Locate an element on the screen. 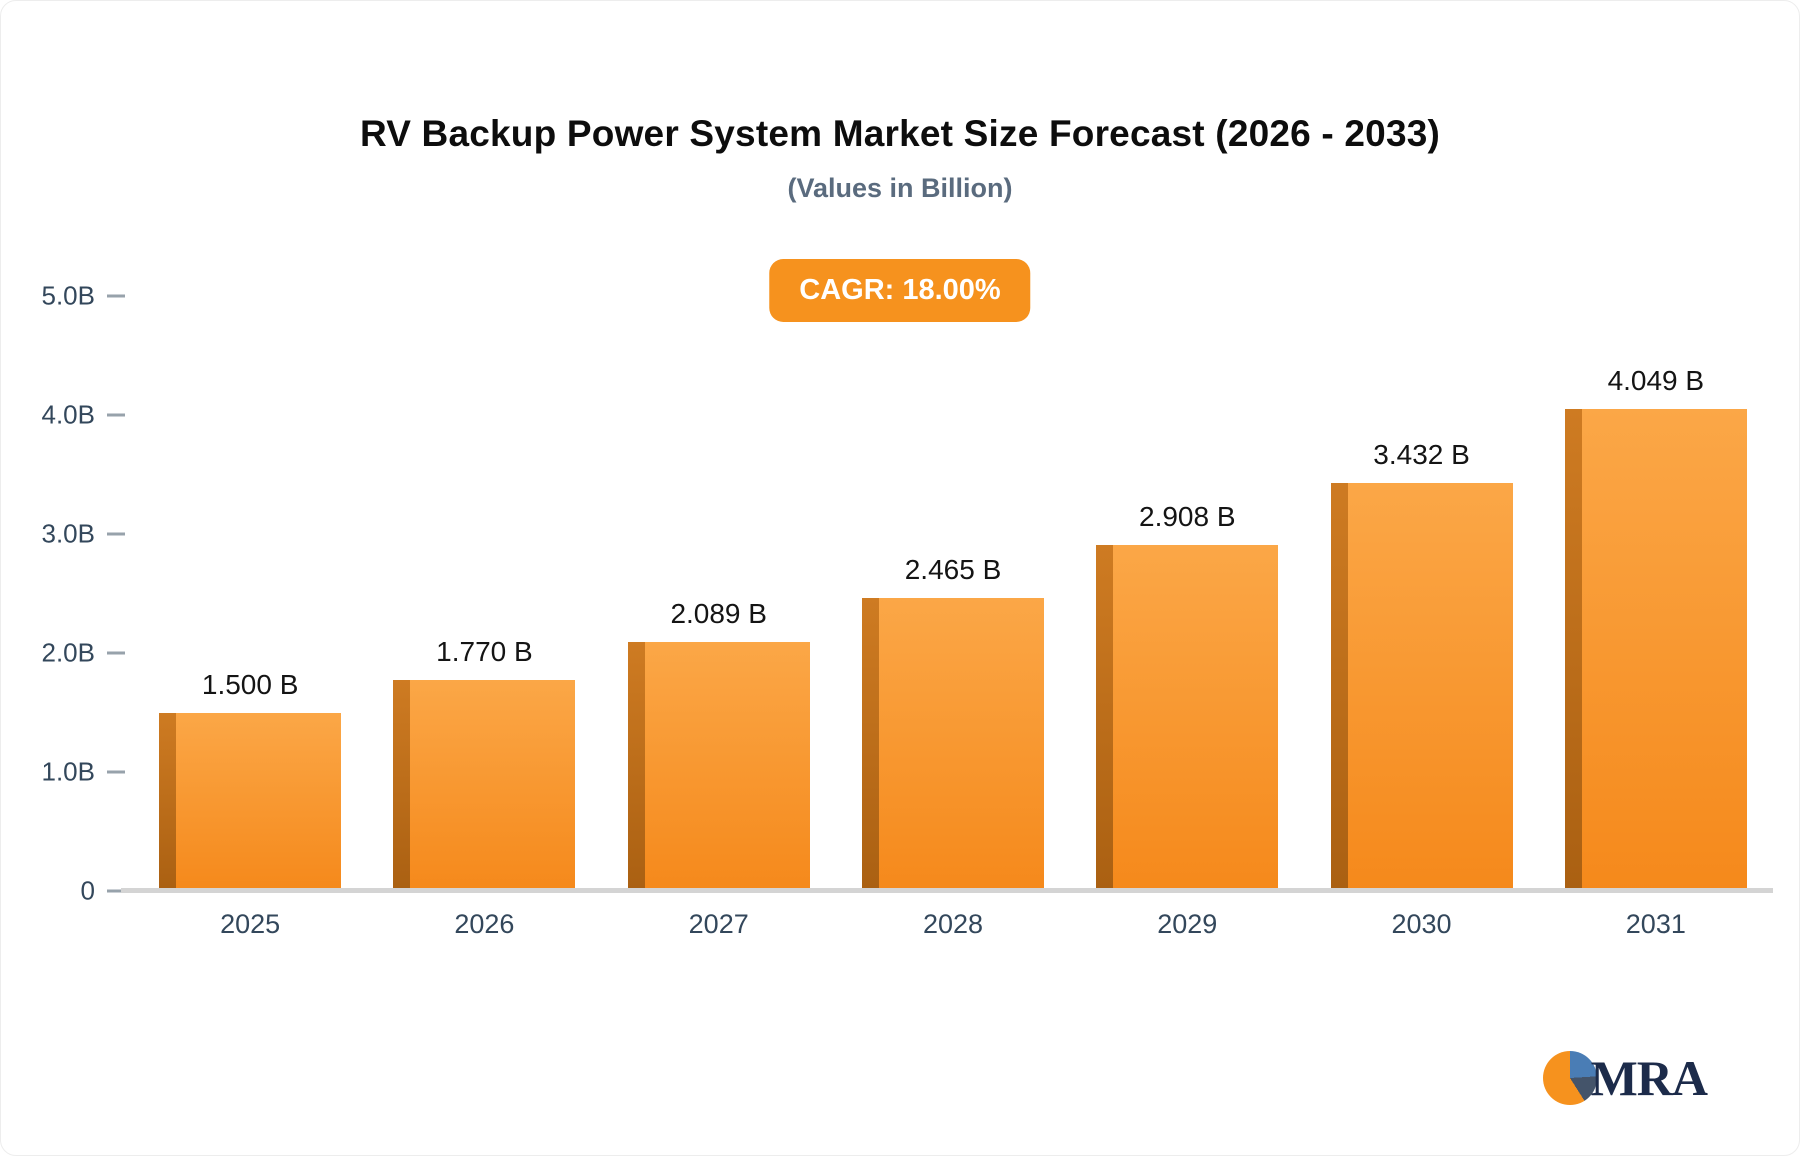 The height and width of the screenshot is (1156, 1800). x-axis-label: 2028 is located at coordinates (953, 924).